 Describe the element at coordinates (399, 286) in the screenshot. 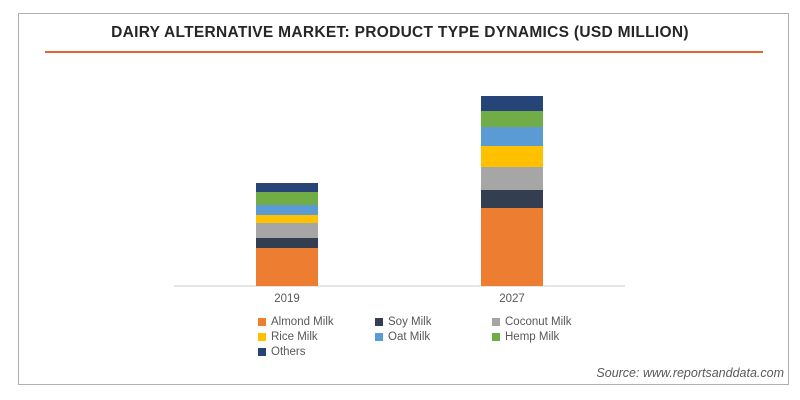

I see `x-axis-line` at that location.